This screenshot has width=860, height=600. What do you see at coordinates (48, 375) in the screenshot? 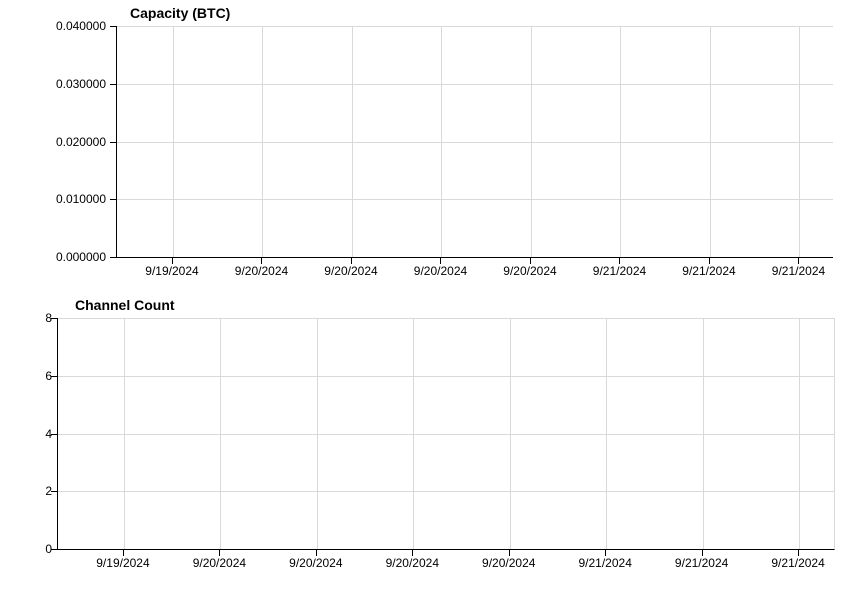
I see `channel-count-y-tick-label: 6` at bounding box center [48, 375].